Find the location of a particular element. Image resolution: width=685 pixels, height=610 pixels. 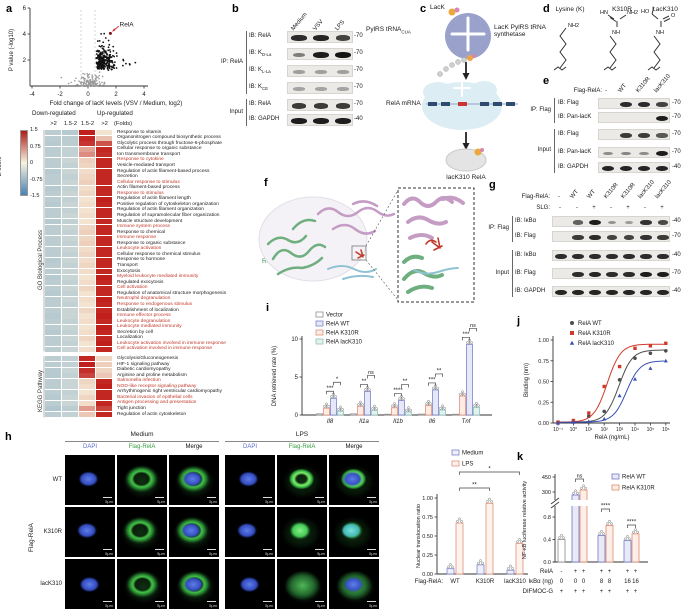

inset-site-label: NF-κB p65 Lys310 is located at coordinates (418, 244).